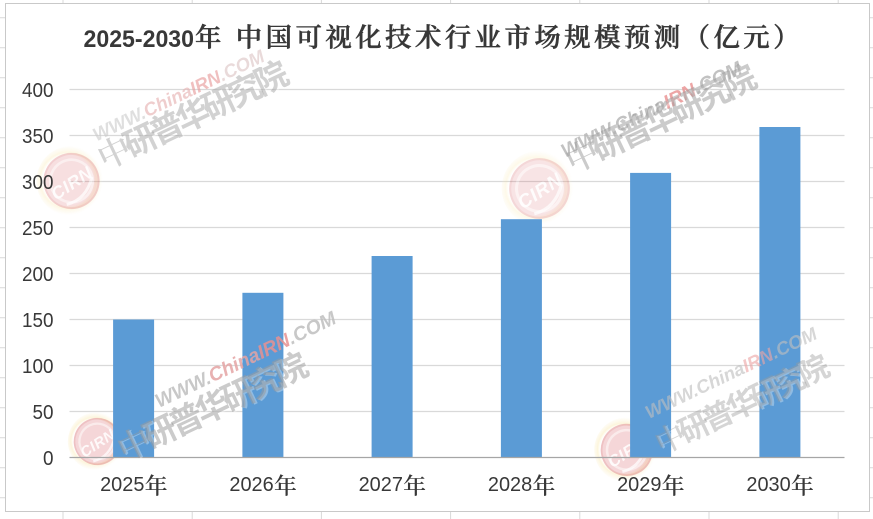 Image resolution: width=873 pixels, height=519 pixels. What do you see at coordinates (251, 485) in the screenshot?
I see `svg-text: 2026` at bounding box center [251, 485].